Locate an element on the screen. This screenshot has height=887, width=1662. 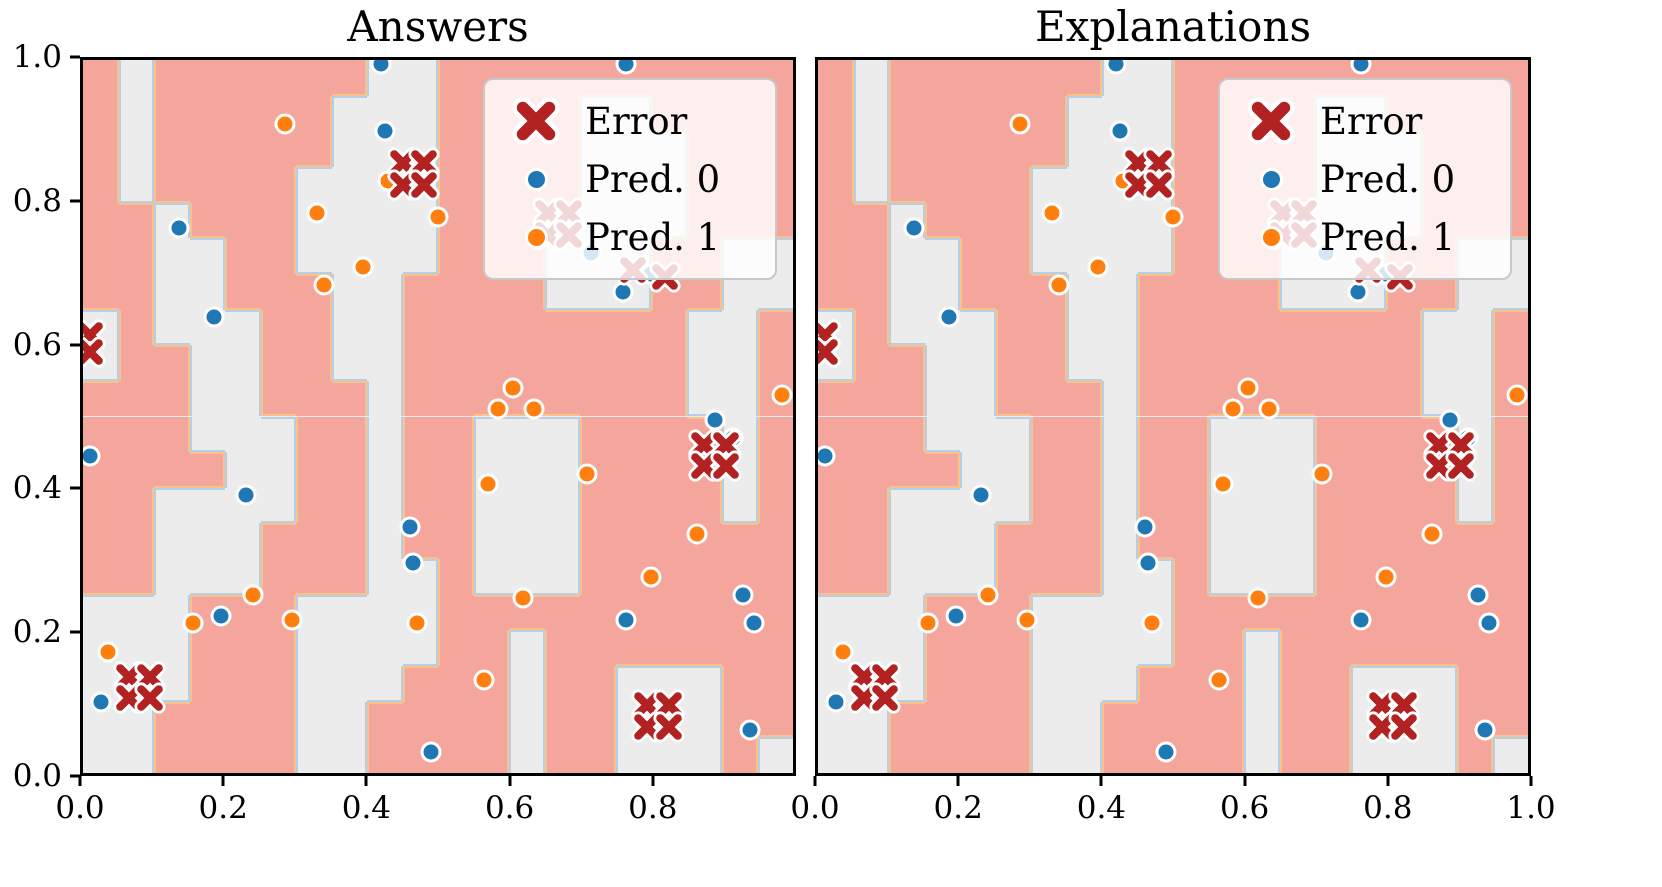
panel-title-explanations: Explanations is located at coordinates (1173, 26).